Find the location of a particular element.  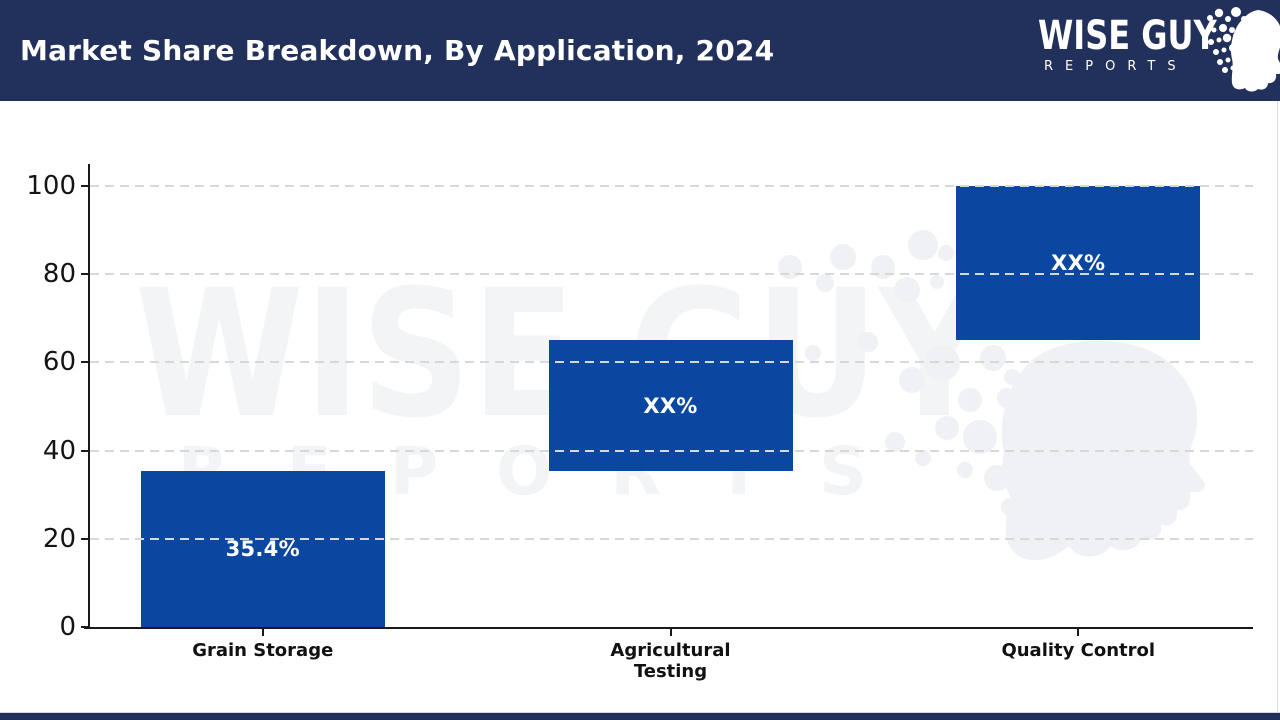

x-tick-label-line: Agricultural is located at coordinates (670, 650).